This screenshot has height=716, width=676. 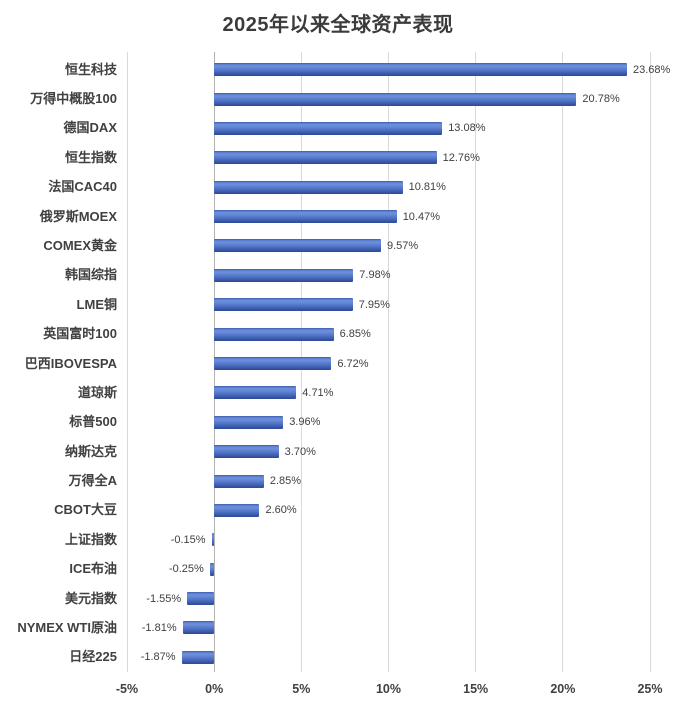 What do you see at coordinates (92, 481) in the screenshot?
I see `category-label: 万得全A` at bounding box center [92, 481].